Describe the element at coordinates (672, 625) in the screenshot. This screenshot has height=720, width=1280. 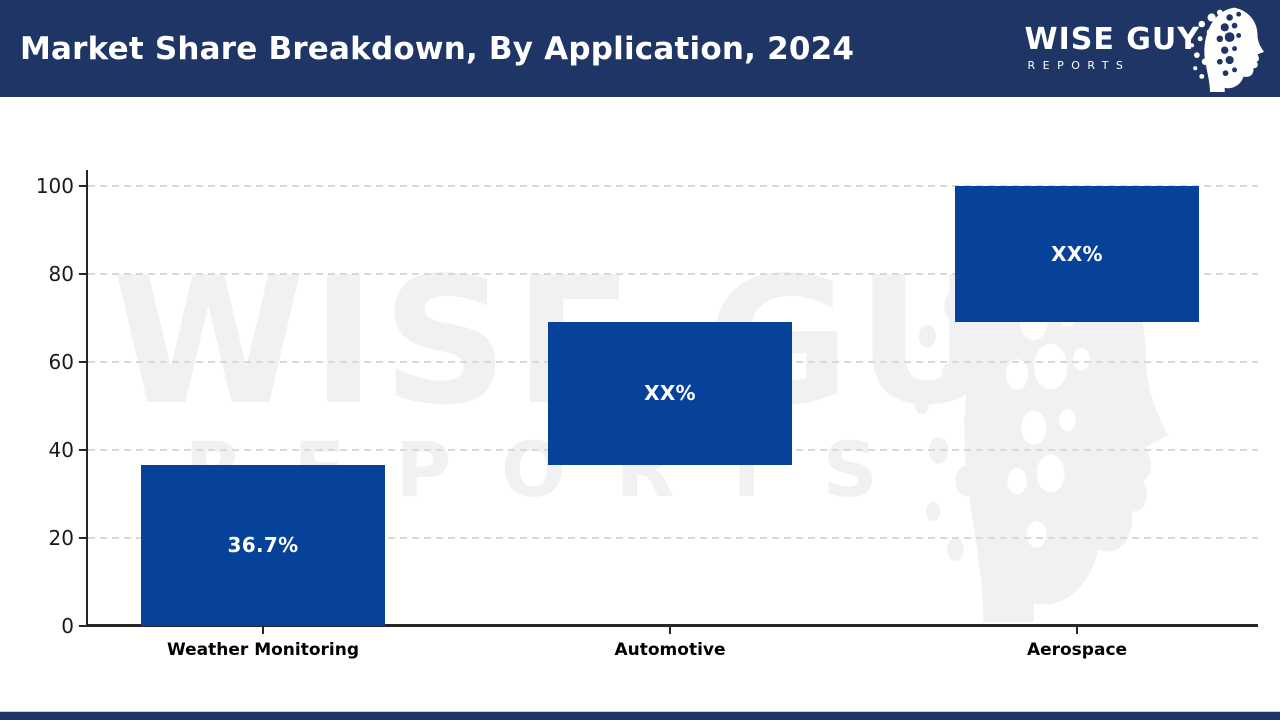
I see `x-axis-line` at that location.